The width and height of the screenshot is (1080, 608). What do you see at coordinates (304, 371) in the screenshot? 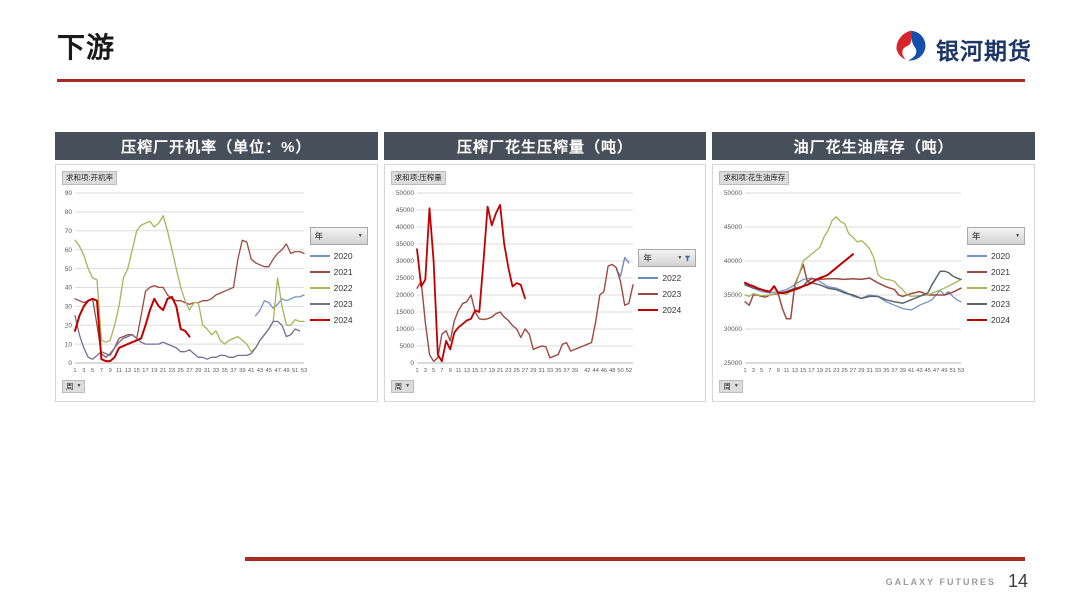
I see `svg-text: 53` at bounding box center [304, 371].